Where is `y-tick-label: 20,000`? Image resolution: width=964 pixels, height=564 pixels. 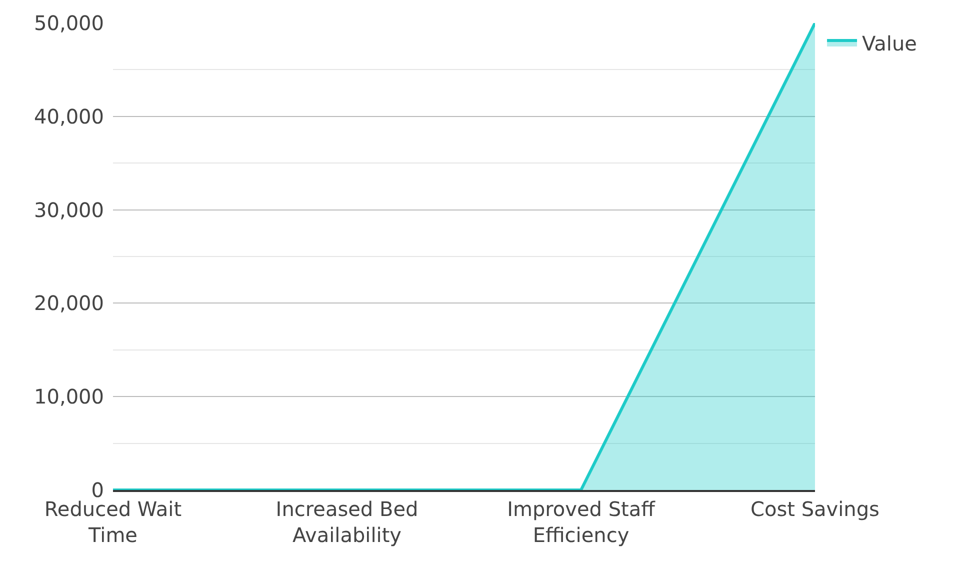
y-tick-label: 20,000 is located at coordinates (69, 303).